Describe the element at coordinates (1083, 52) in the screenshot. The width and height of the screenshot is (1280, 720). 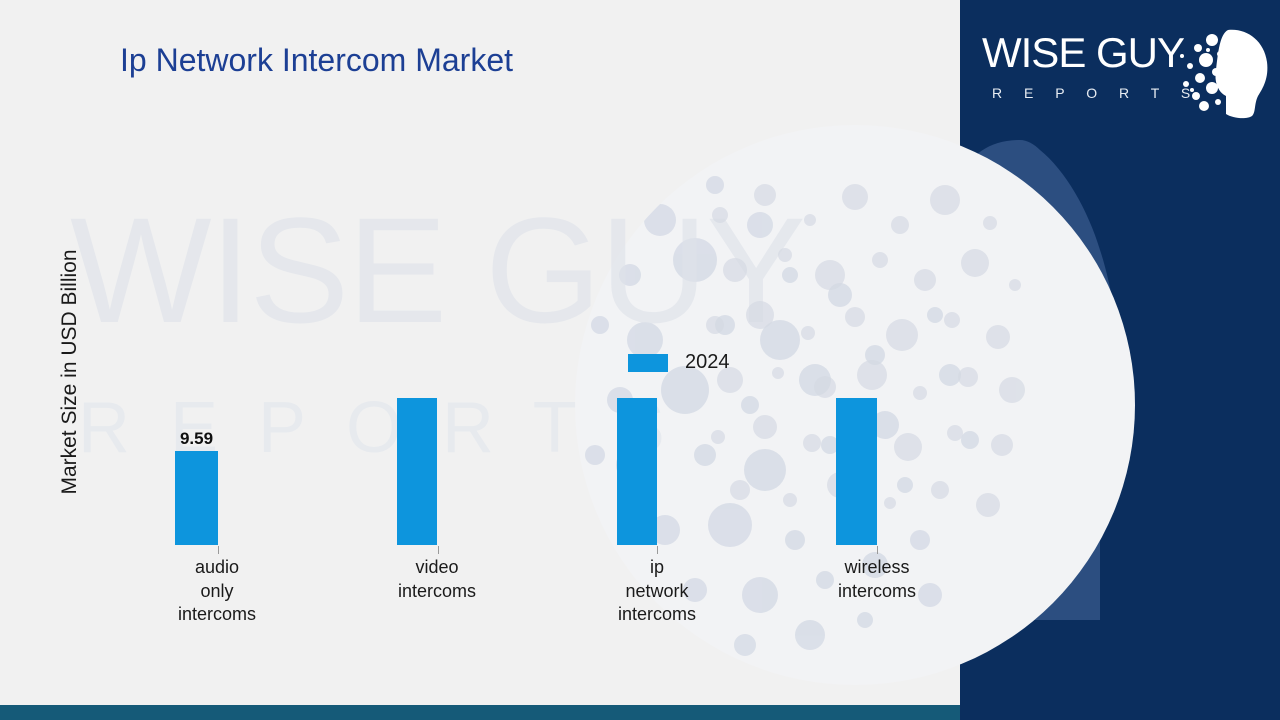
I see `logo-wordmark: WISE GUY` at that location.